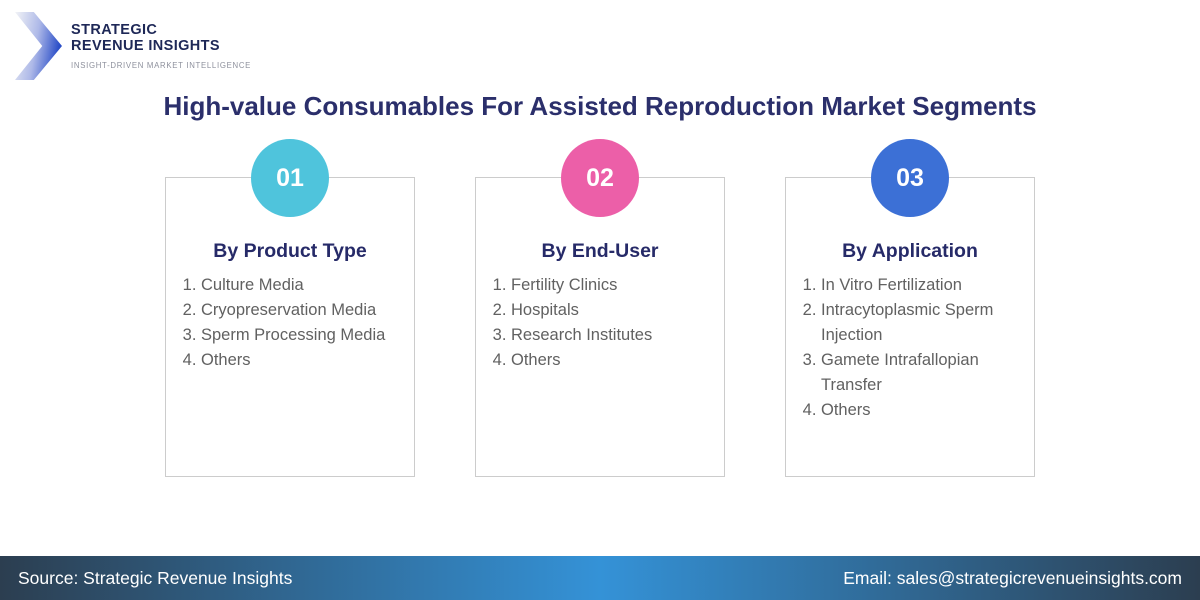  I want to click on card-heading: By Application, so click(910, 251).